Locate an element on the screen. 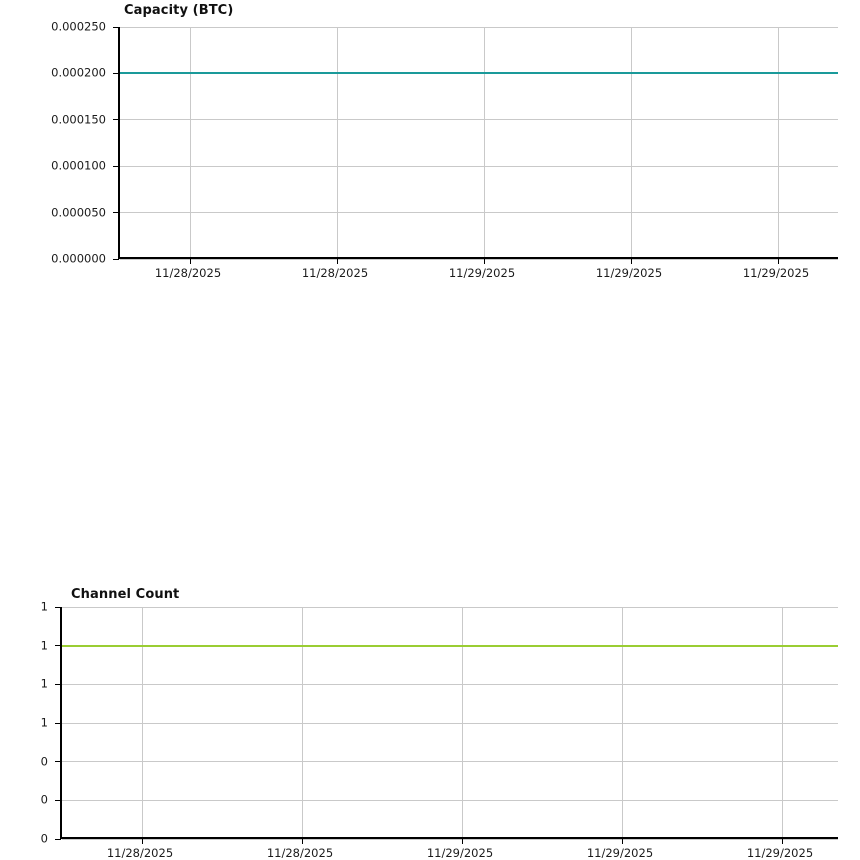 The image size is (860, 860). y-tick-label: 0.000100 is located at coordinates (78, 165).